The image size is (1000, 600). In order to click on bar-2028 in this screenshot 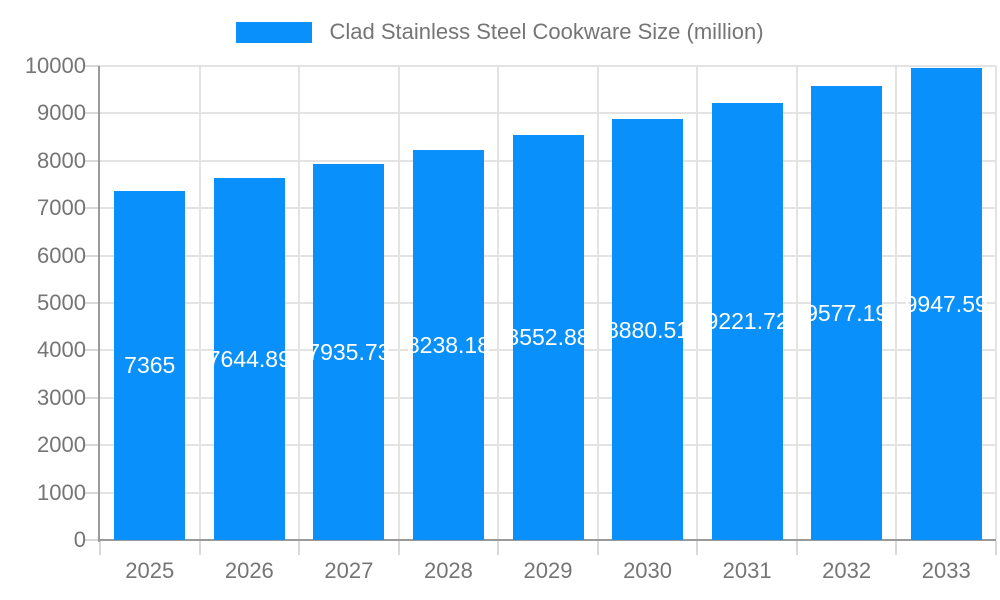, I will do `click(448, 344)`.